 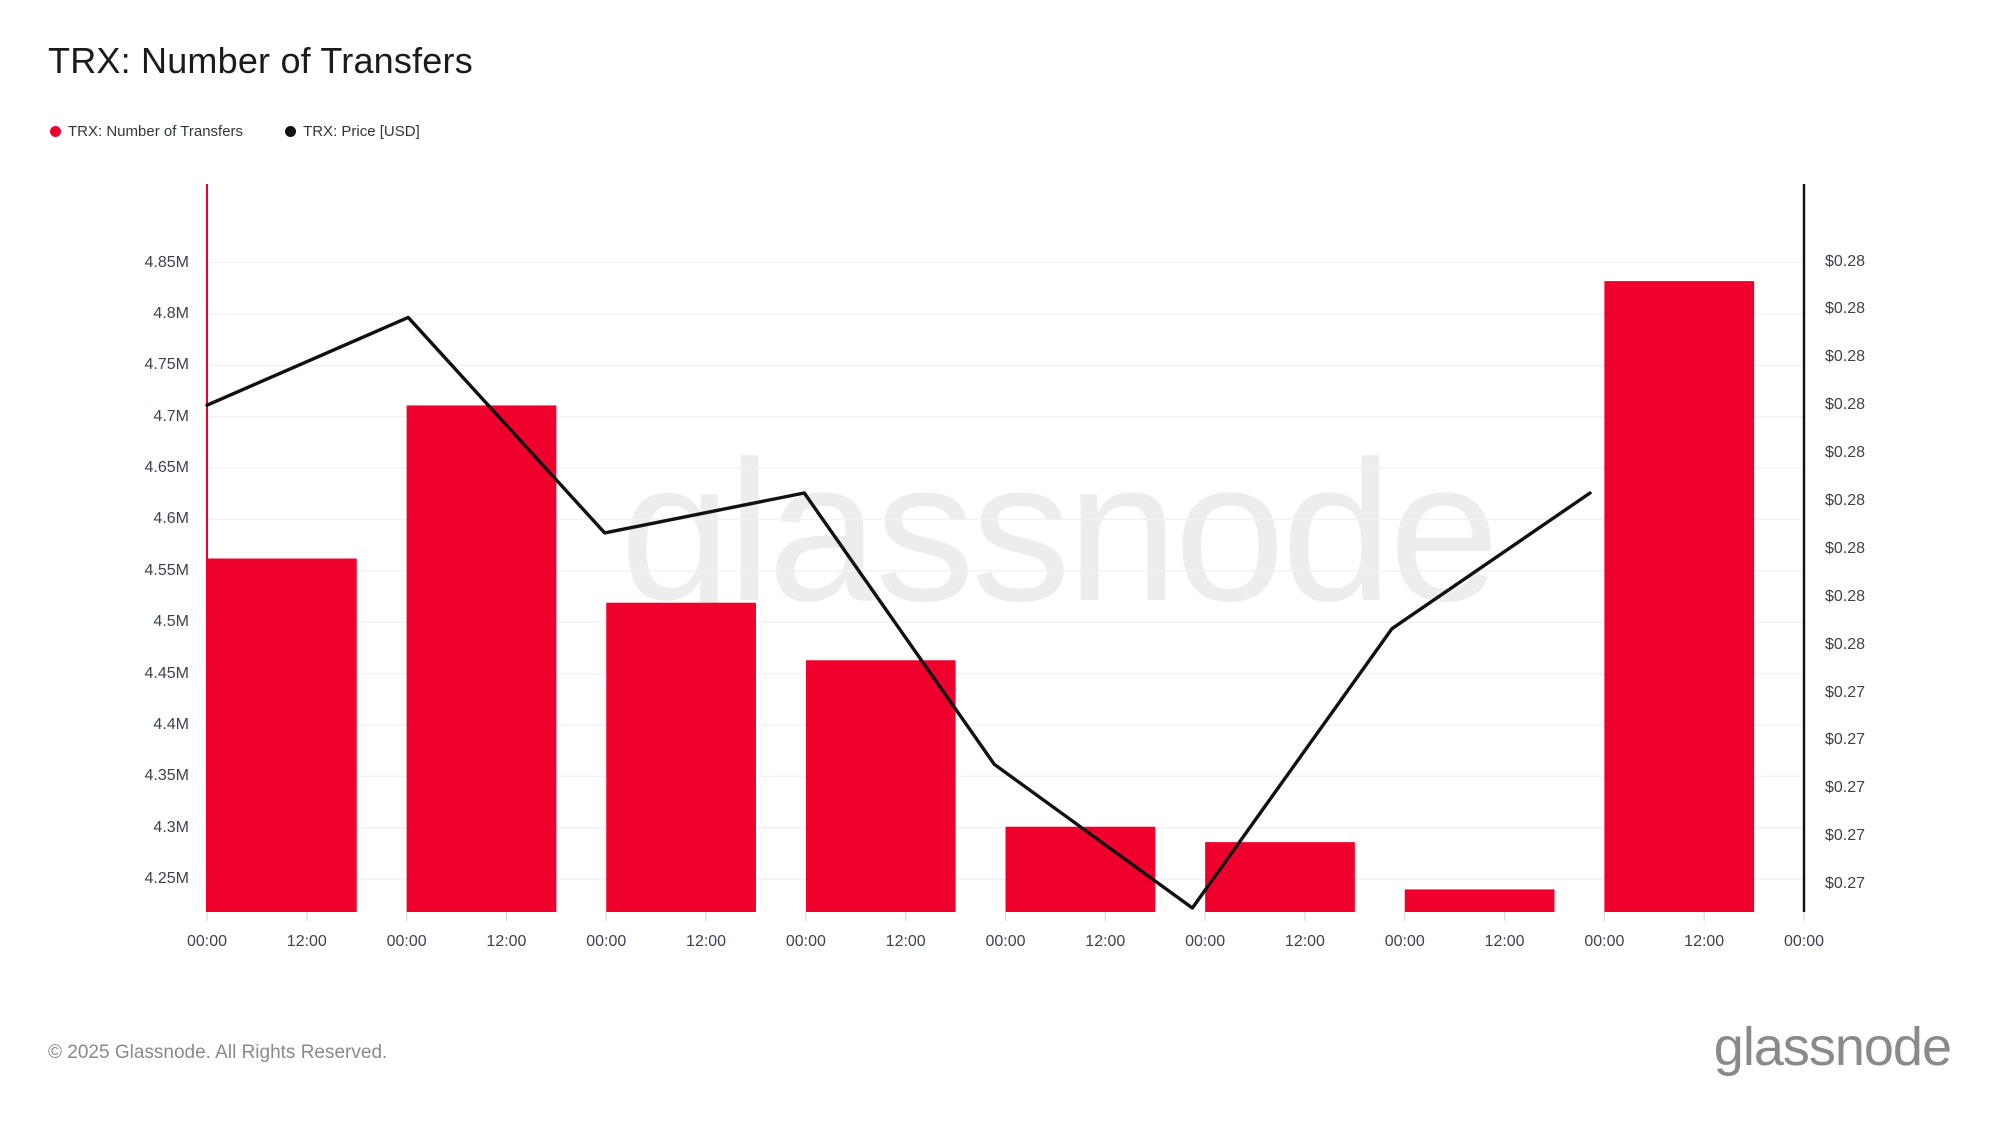 What do you see at coordinates (166, 468) in the screenshot?
I see `y-axis-tick-label: 4.65M` at bounding box center [166, 468].